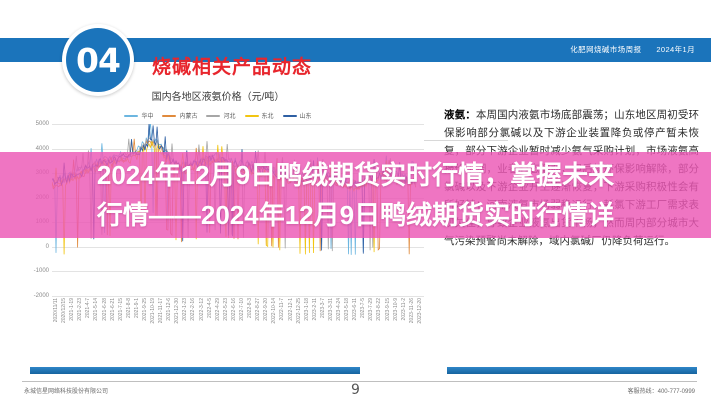  What do you see at coordinates (266, 309) in the screenshot?
I see `x-axis-tick-26: 2022-9-20` at bounding box center [266, 309].